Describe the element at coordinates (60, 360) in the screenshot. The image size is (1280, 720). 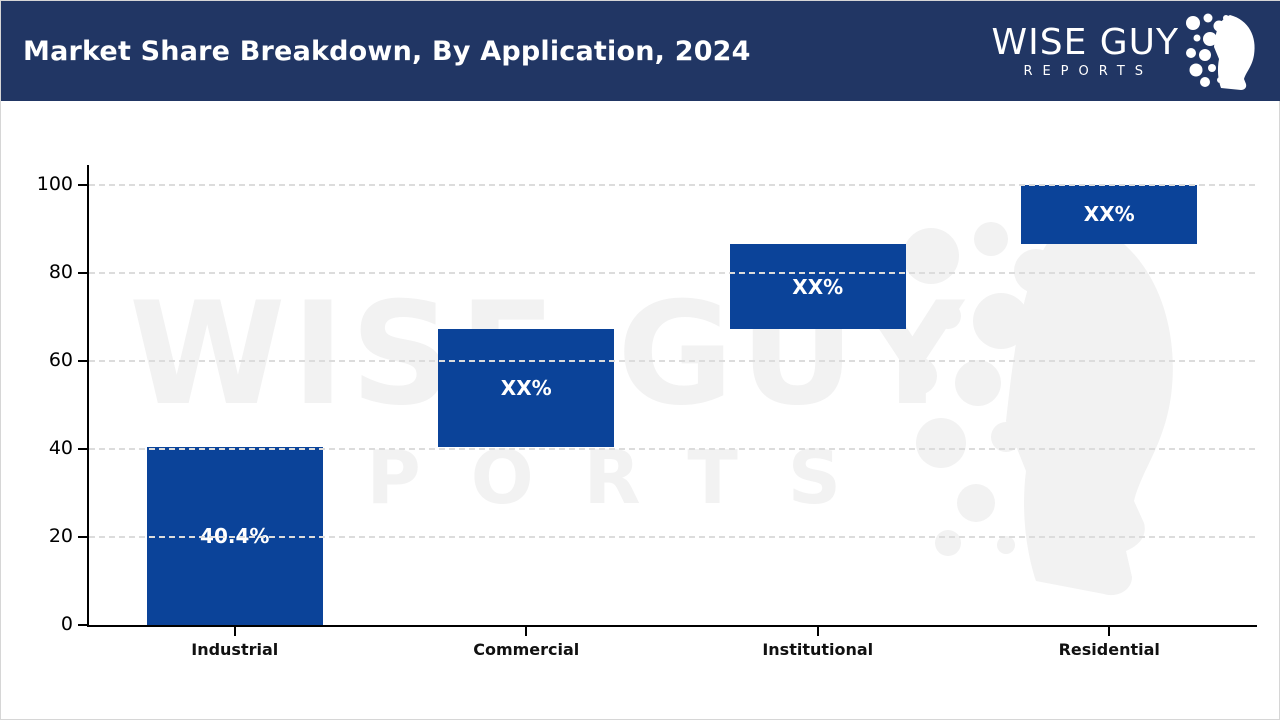
I see `y-tick-label-60: 60` at that location.